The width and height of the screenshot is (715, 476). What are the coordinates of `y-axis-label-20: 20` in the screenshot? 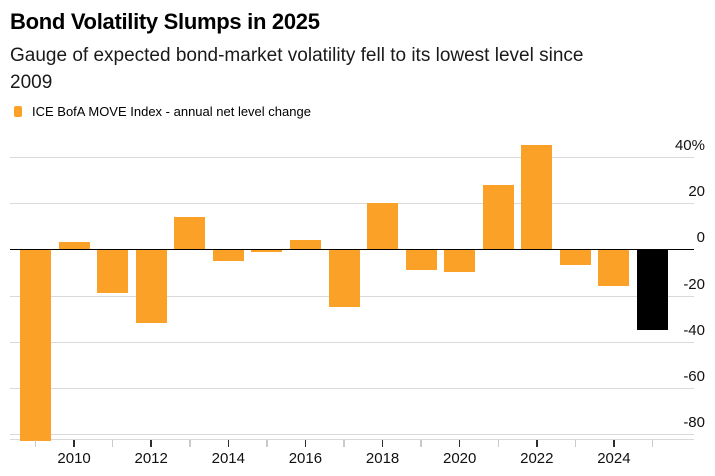 It's located at (696, 192).